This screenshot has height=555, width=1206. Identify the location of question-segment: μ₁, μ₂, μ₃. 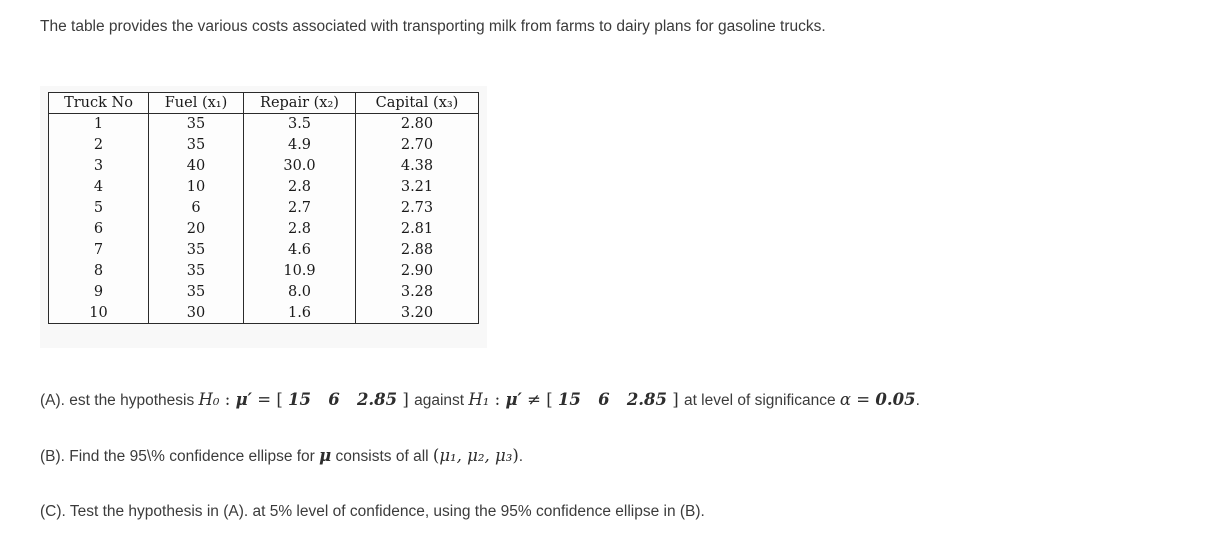
(476, 455).